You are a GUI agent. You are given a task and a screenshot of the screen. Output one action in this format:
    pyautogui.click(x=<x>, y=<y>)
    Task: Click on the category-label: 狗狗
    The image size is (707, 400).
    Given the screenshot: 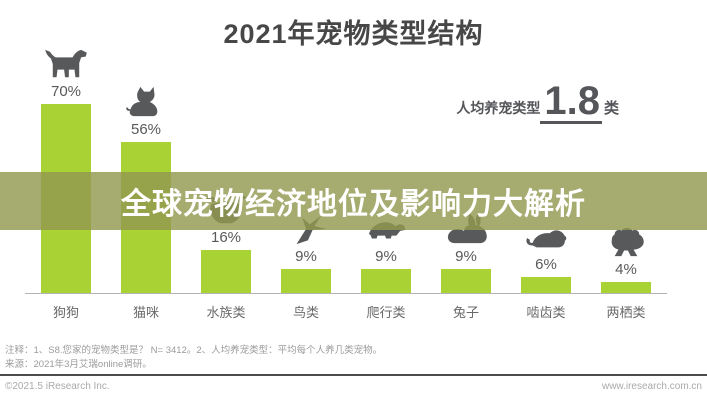 What is the action you would take?
    pyautogui.click(x=65, y=312)
    